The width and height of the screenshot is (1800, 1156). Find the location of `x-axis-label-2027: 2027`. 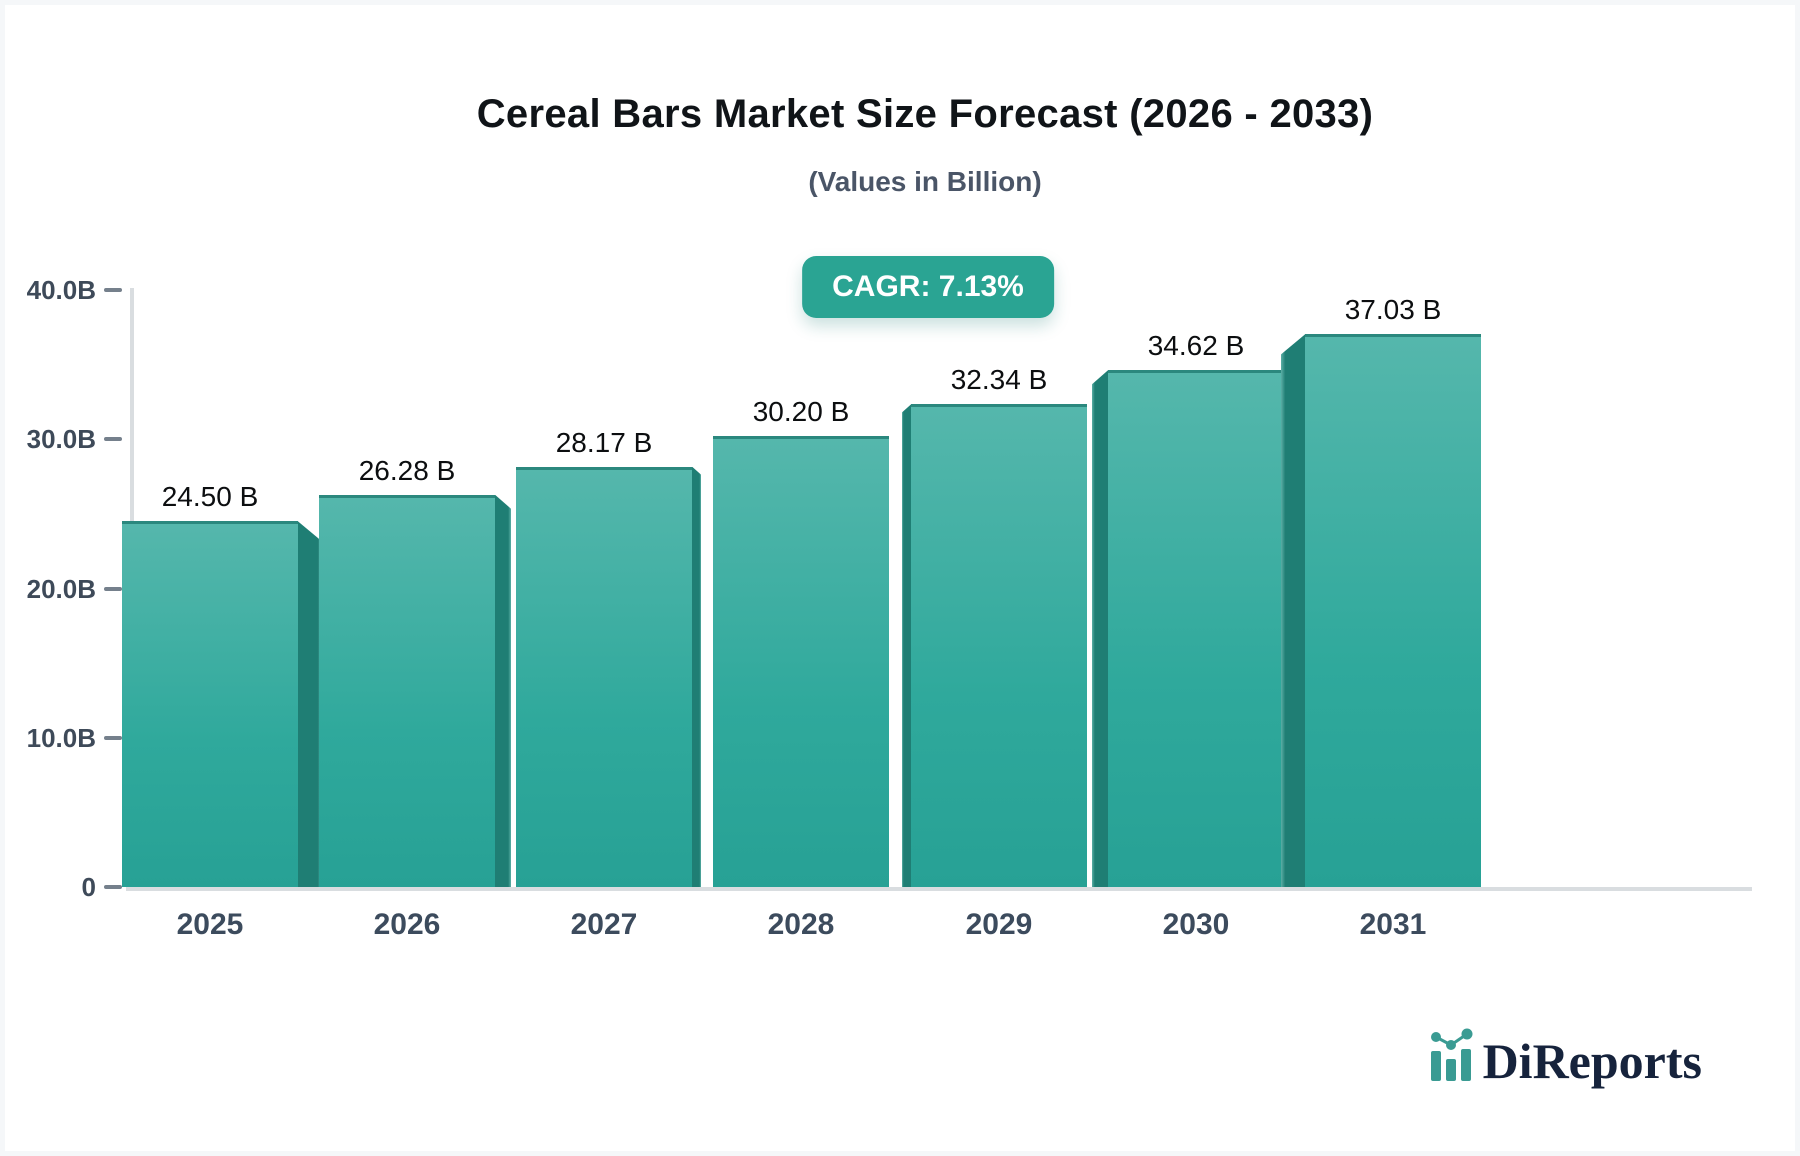

x-axis-label-2027: 2027 is located at coordinates (604, 924).